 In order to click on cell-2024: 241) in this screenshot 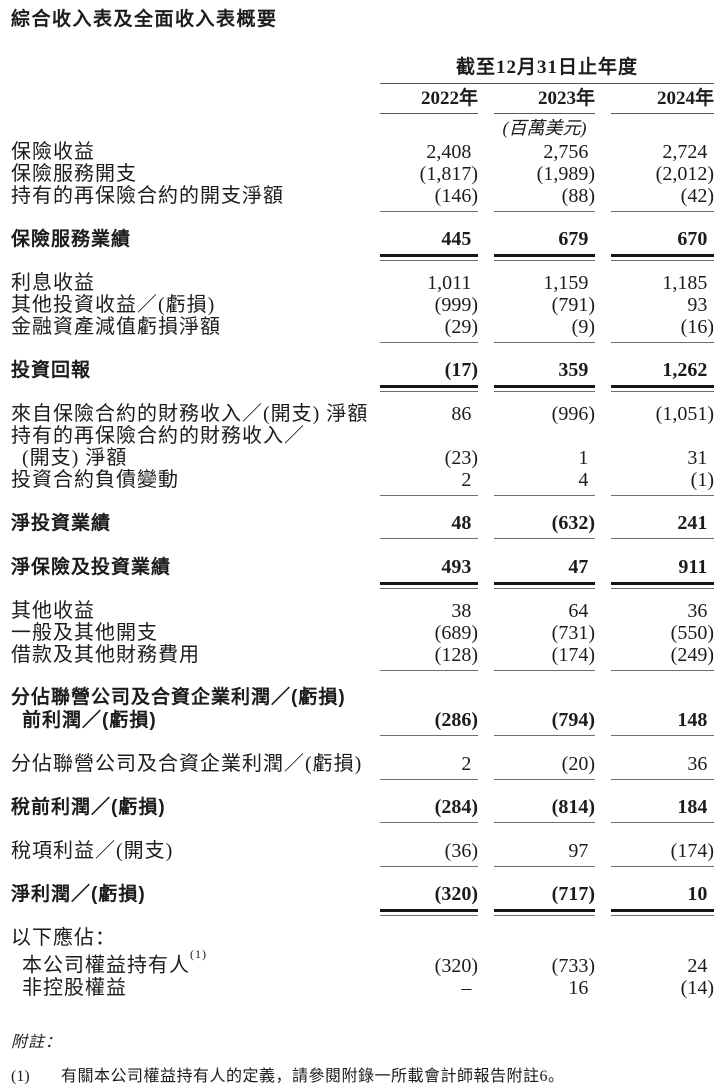, I will do `click(662, 525)`.